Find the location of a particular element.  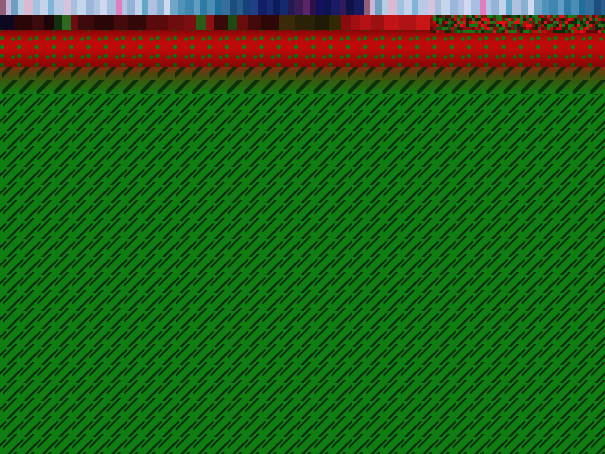

red-band is located at coordinates (302, 47).